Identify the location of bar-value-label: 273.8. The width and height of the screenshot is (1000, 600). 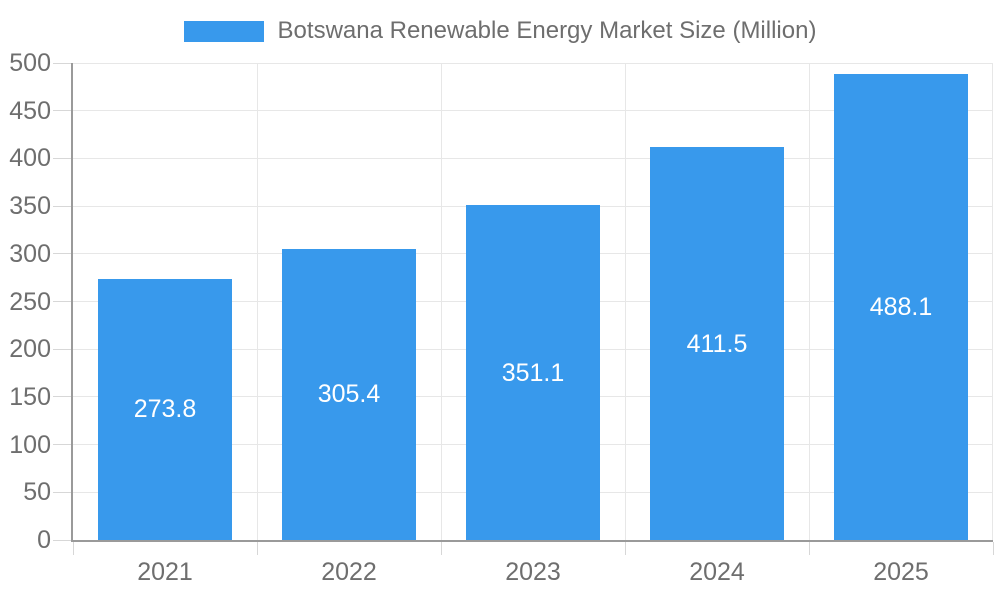
(165, 409).